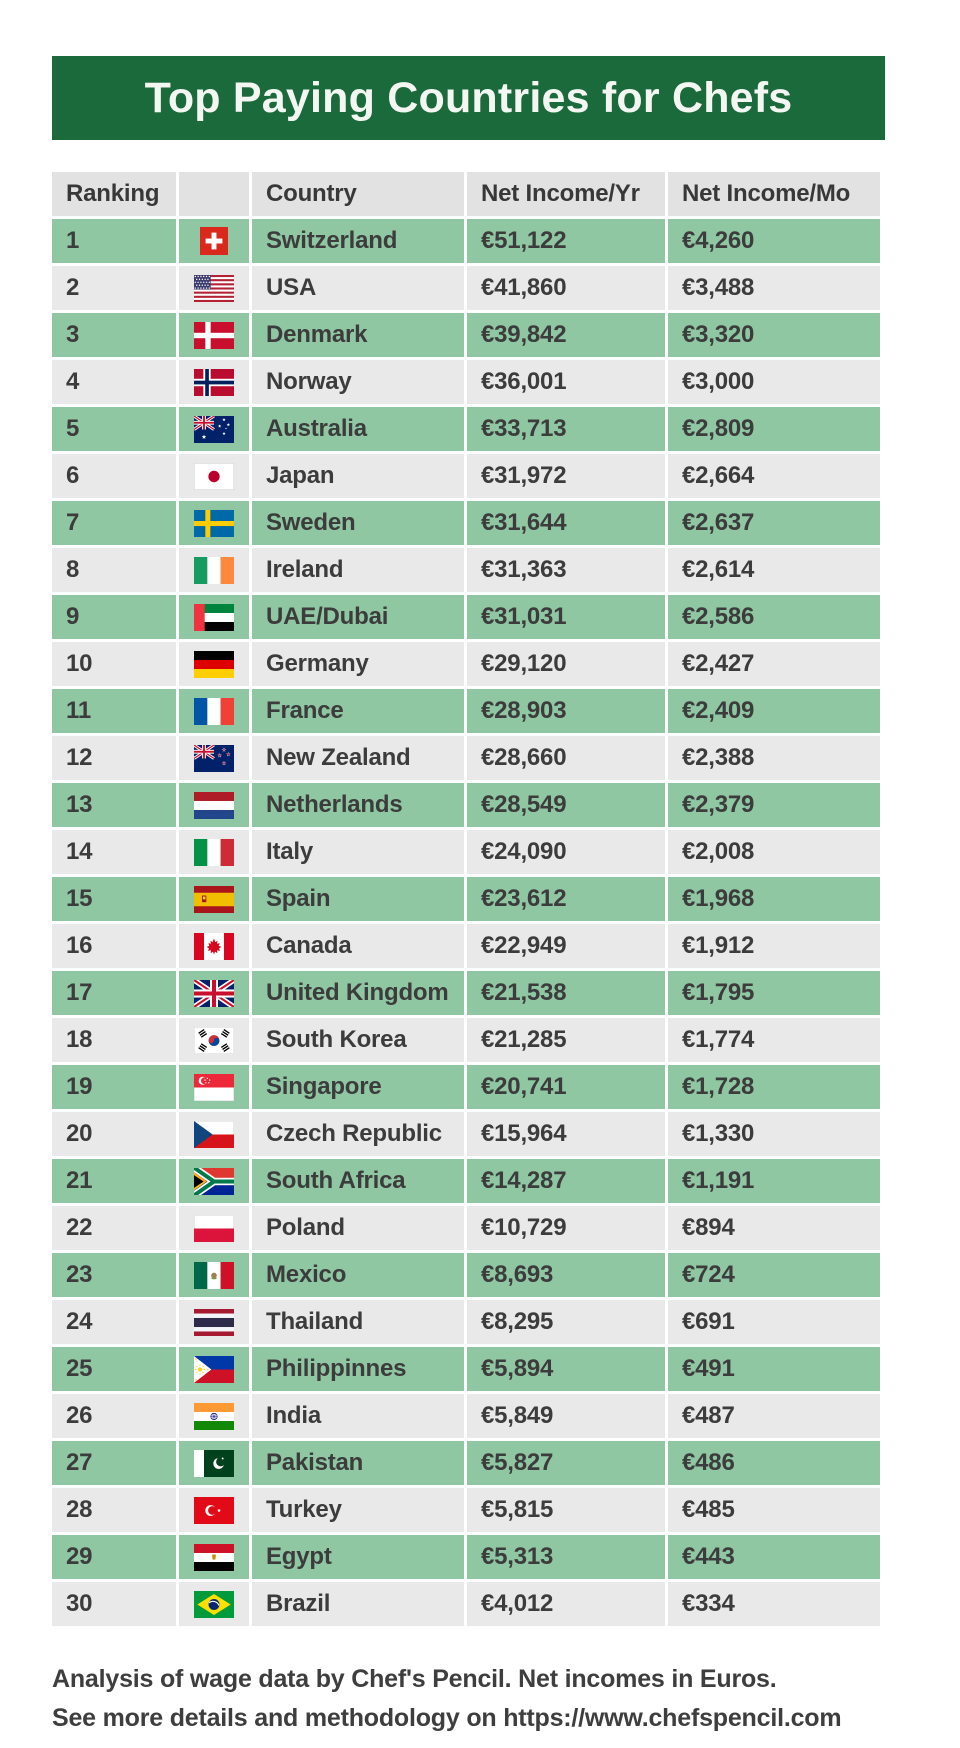 The image size is (960, 1748). What do you see at coordinates (466, 852) in the screenshot?
I see `table-row: 14 Italy €24,090 €2,008` at bounding box center [466, 852].